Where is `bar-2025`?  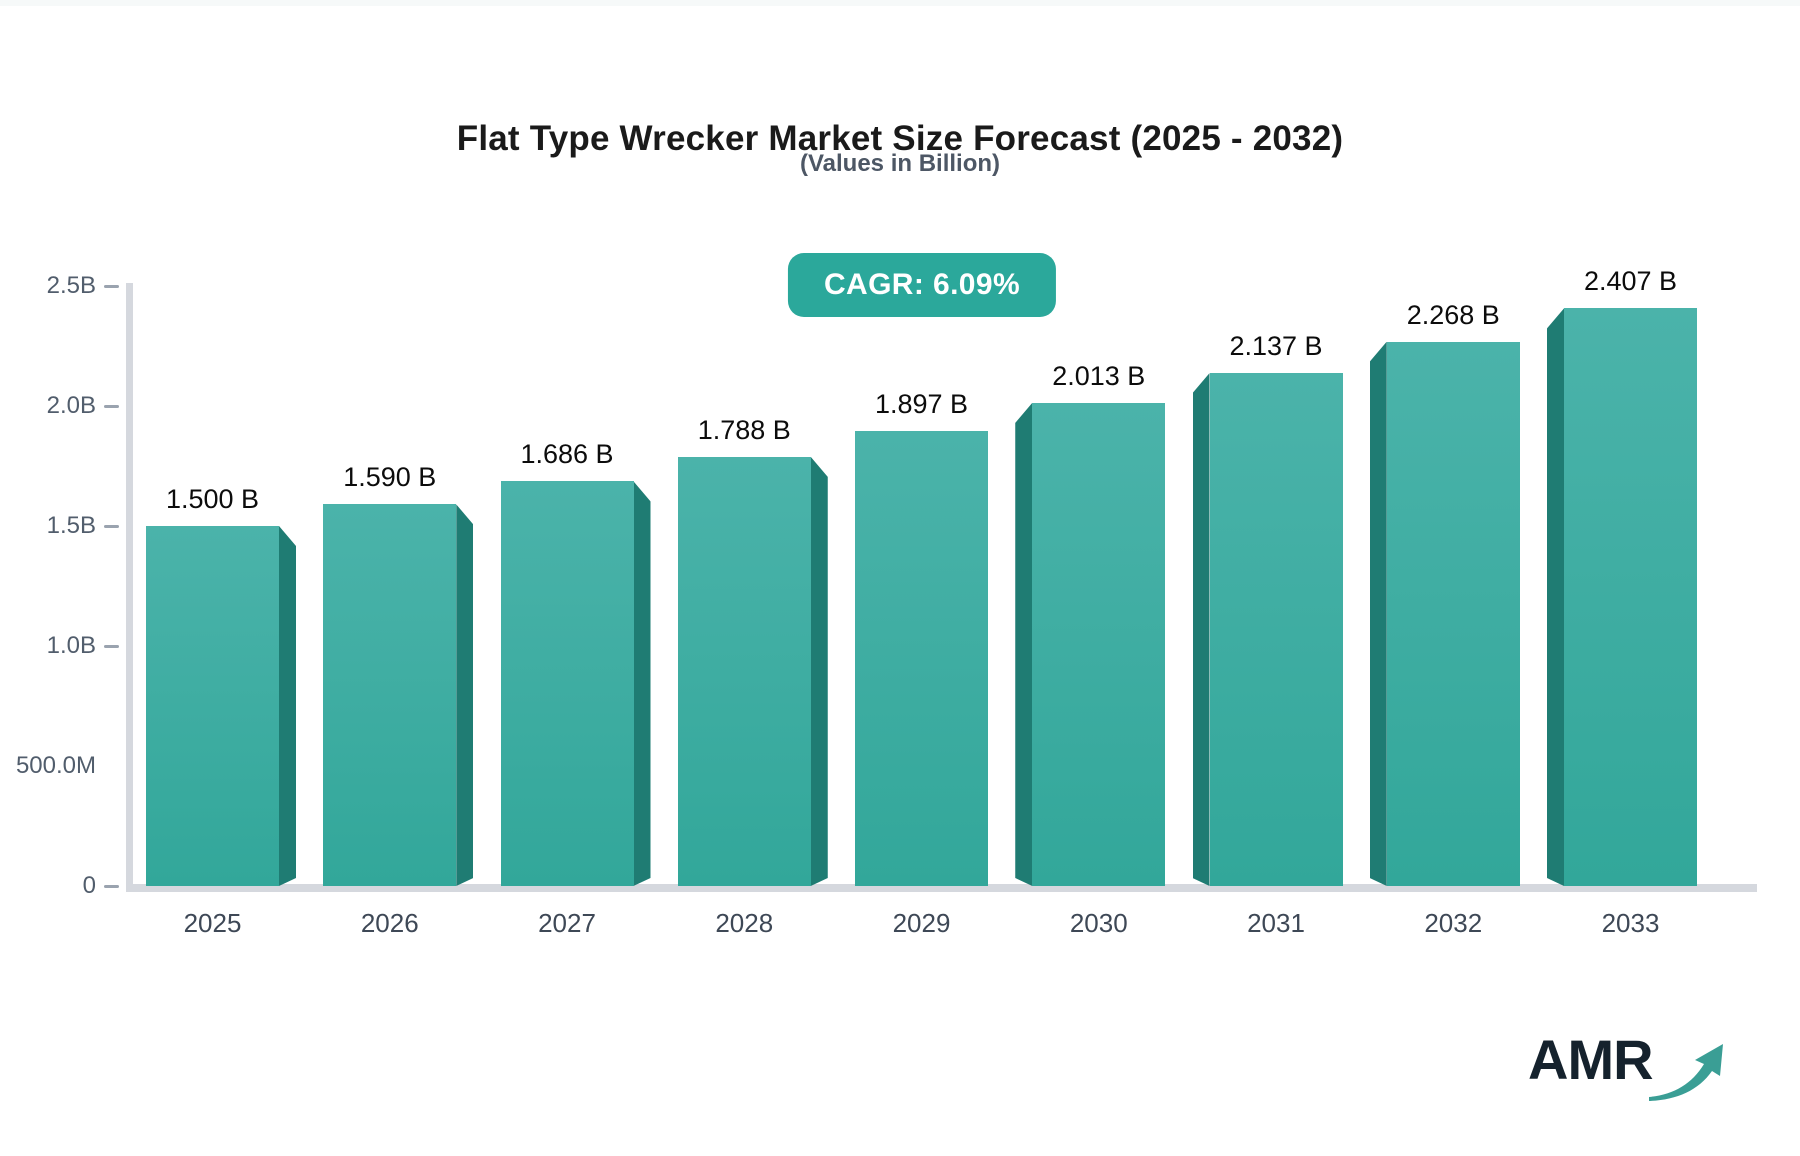
bar-2025 is located at coordinates (212, 706).